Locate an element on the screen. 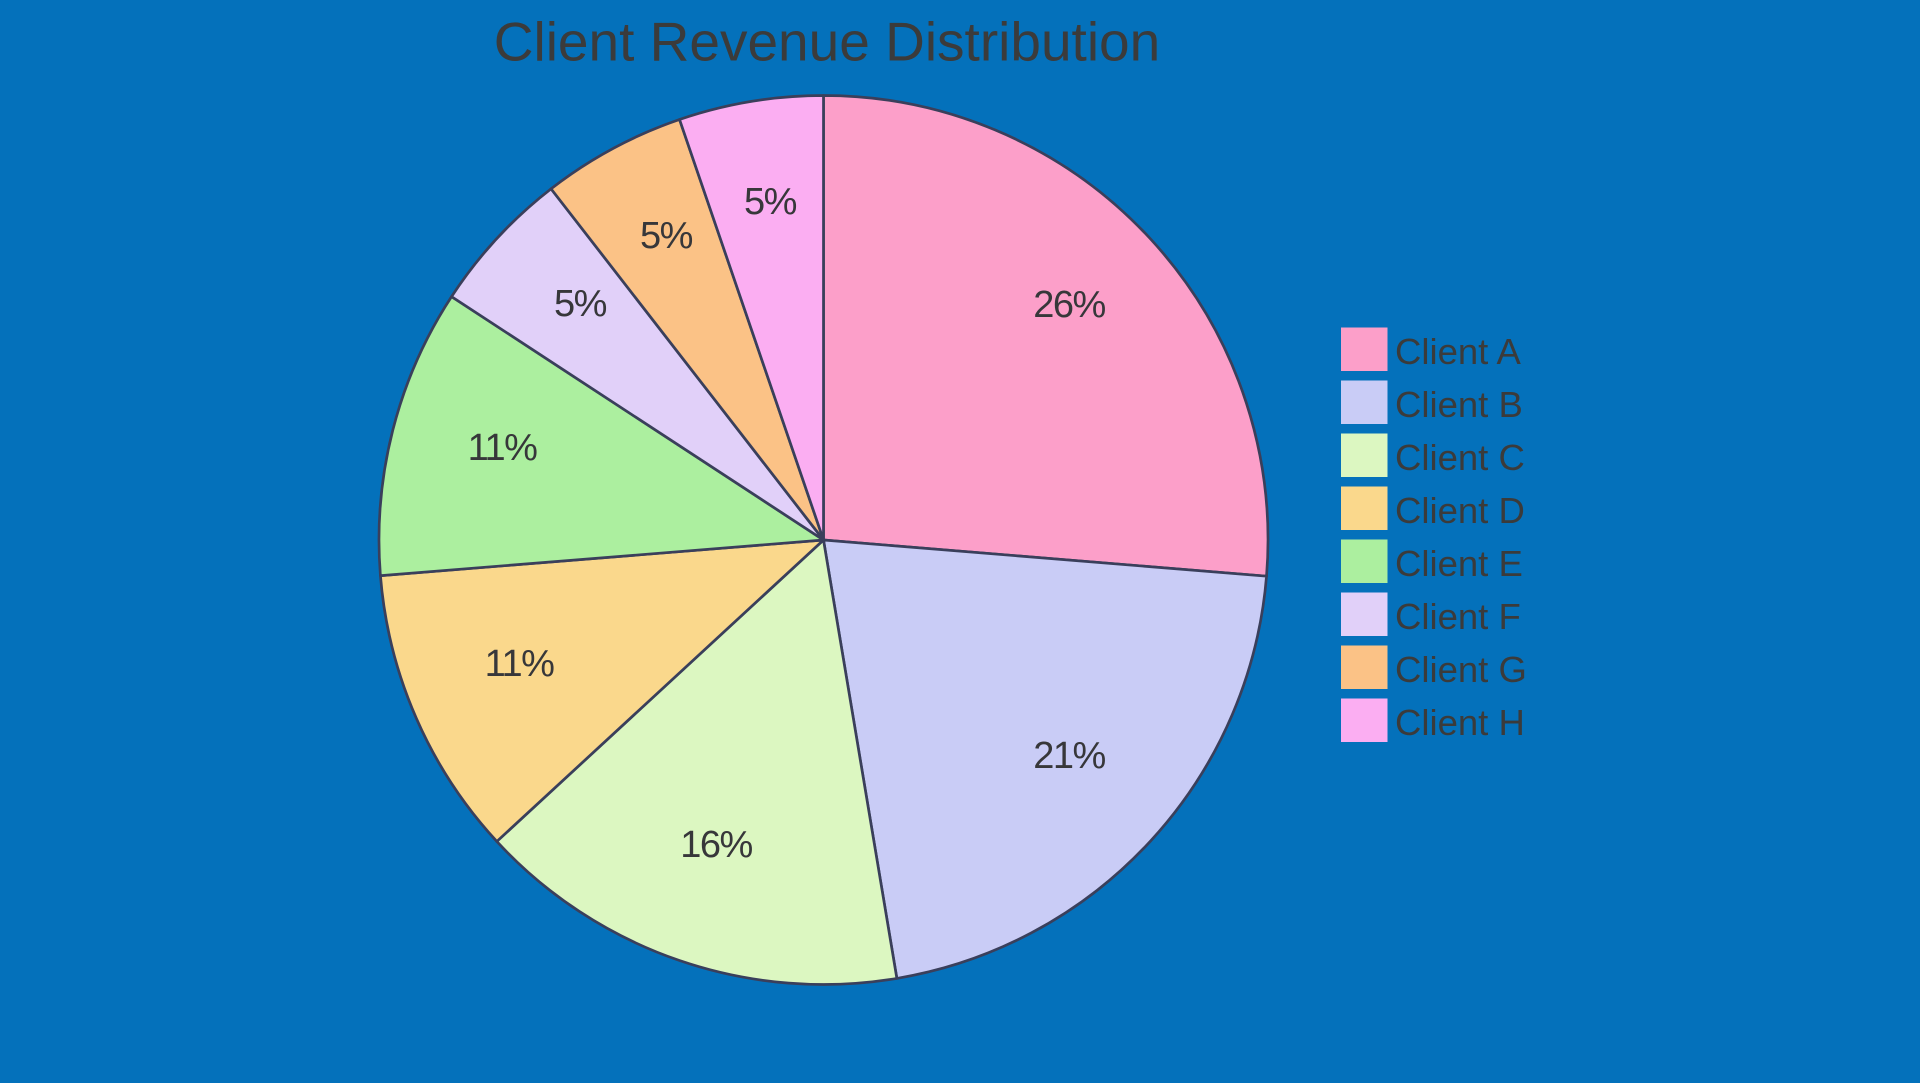  svg-text: Client A is located at coordinates (1458, 351).